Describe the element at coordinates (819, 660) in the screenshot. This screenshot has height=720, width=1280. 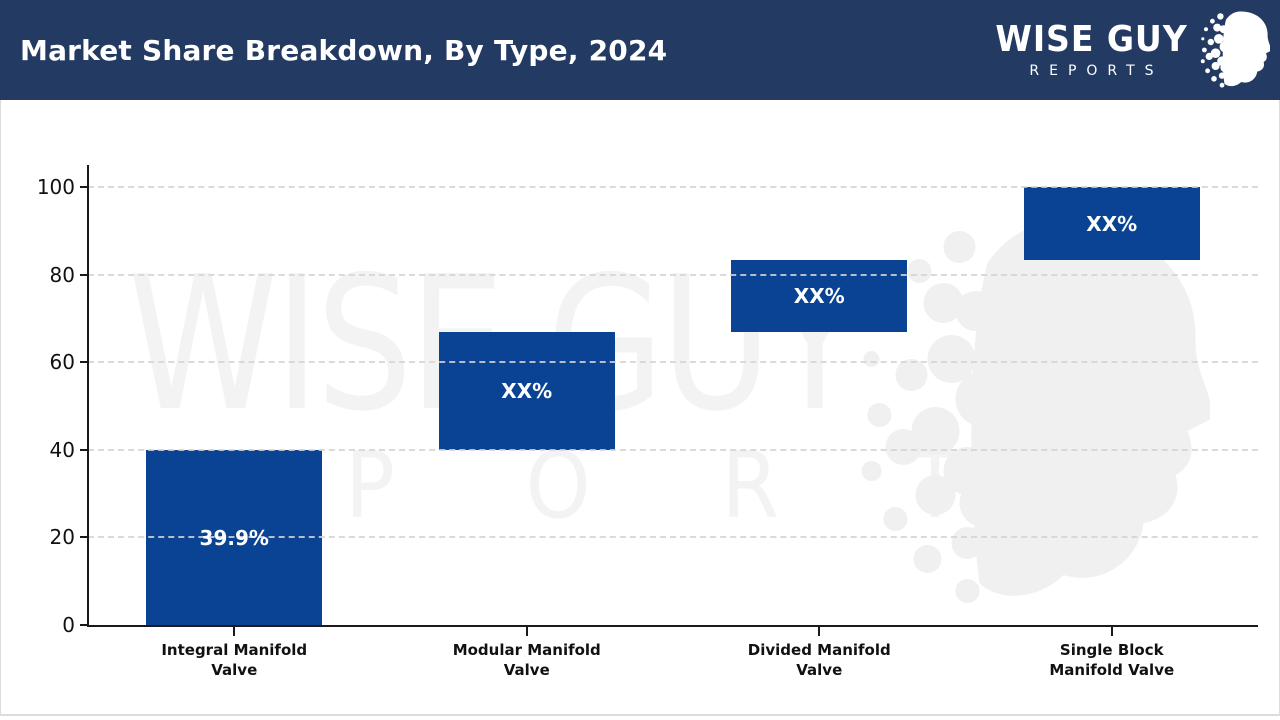
I see `category-label-3: Divided Manifold Valve` at that location.